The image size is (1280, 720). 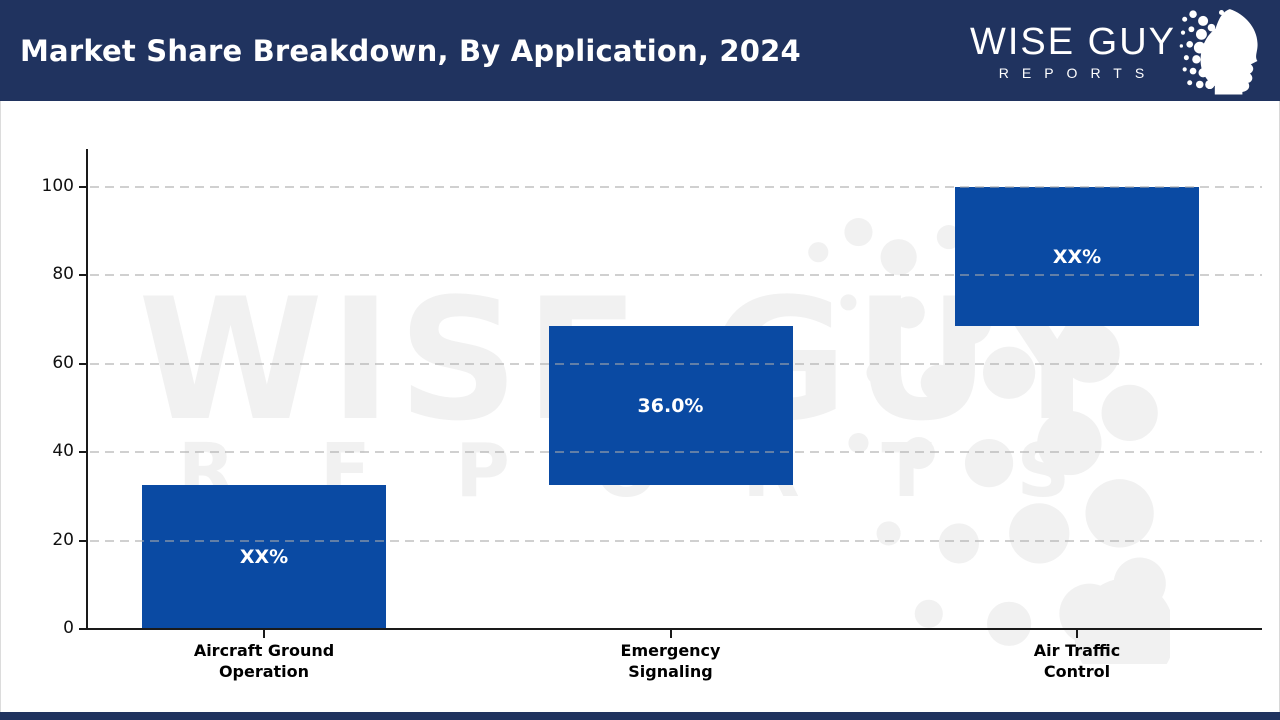 I want to click on x-tick-label-line: Control, so click(x=1077, y=671).